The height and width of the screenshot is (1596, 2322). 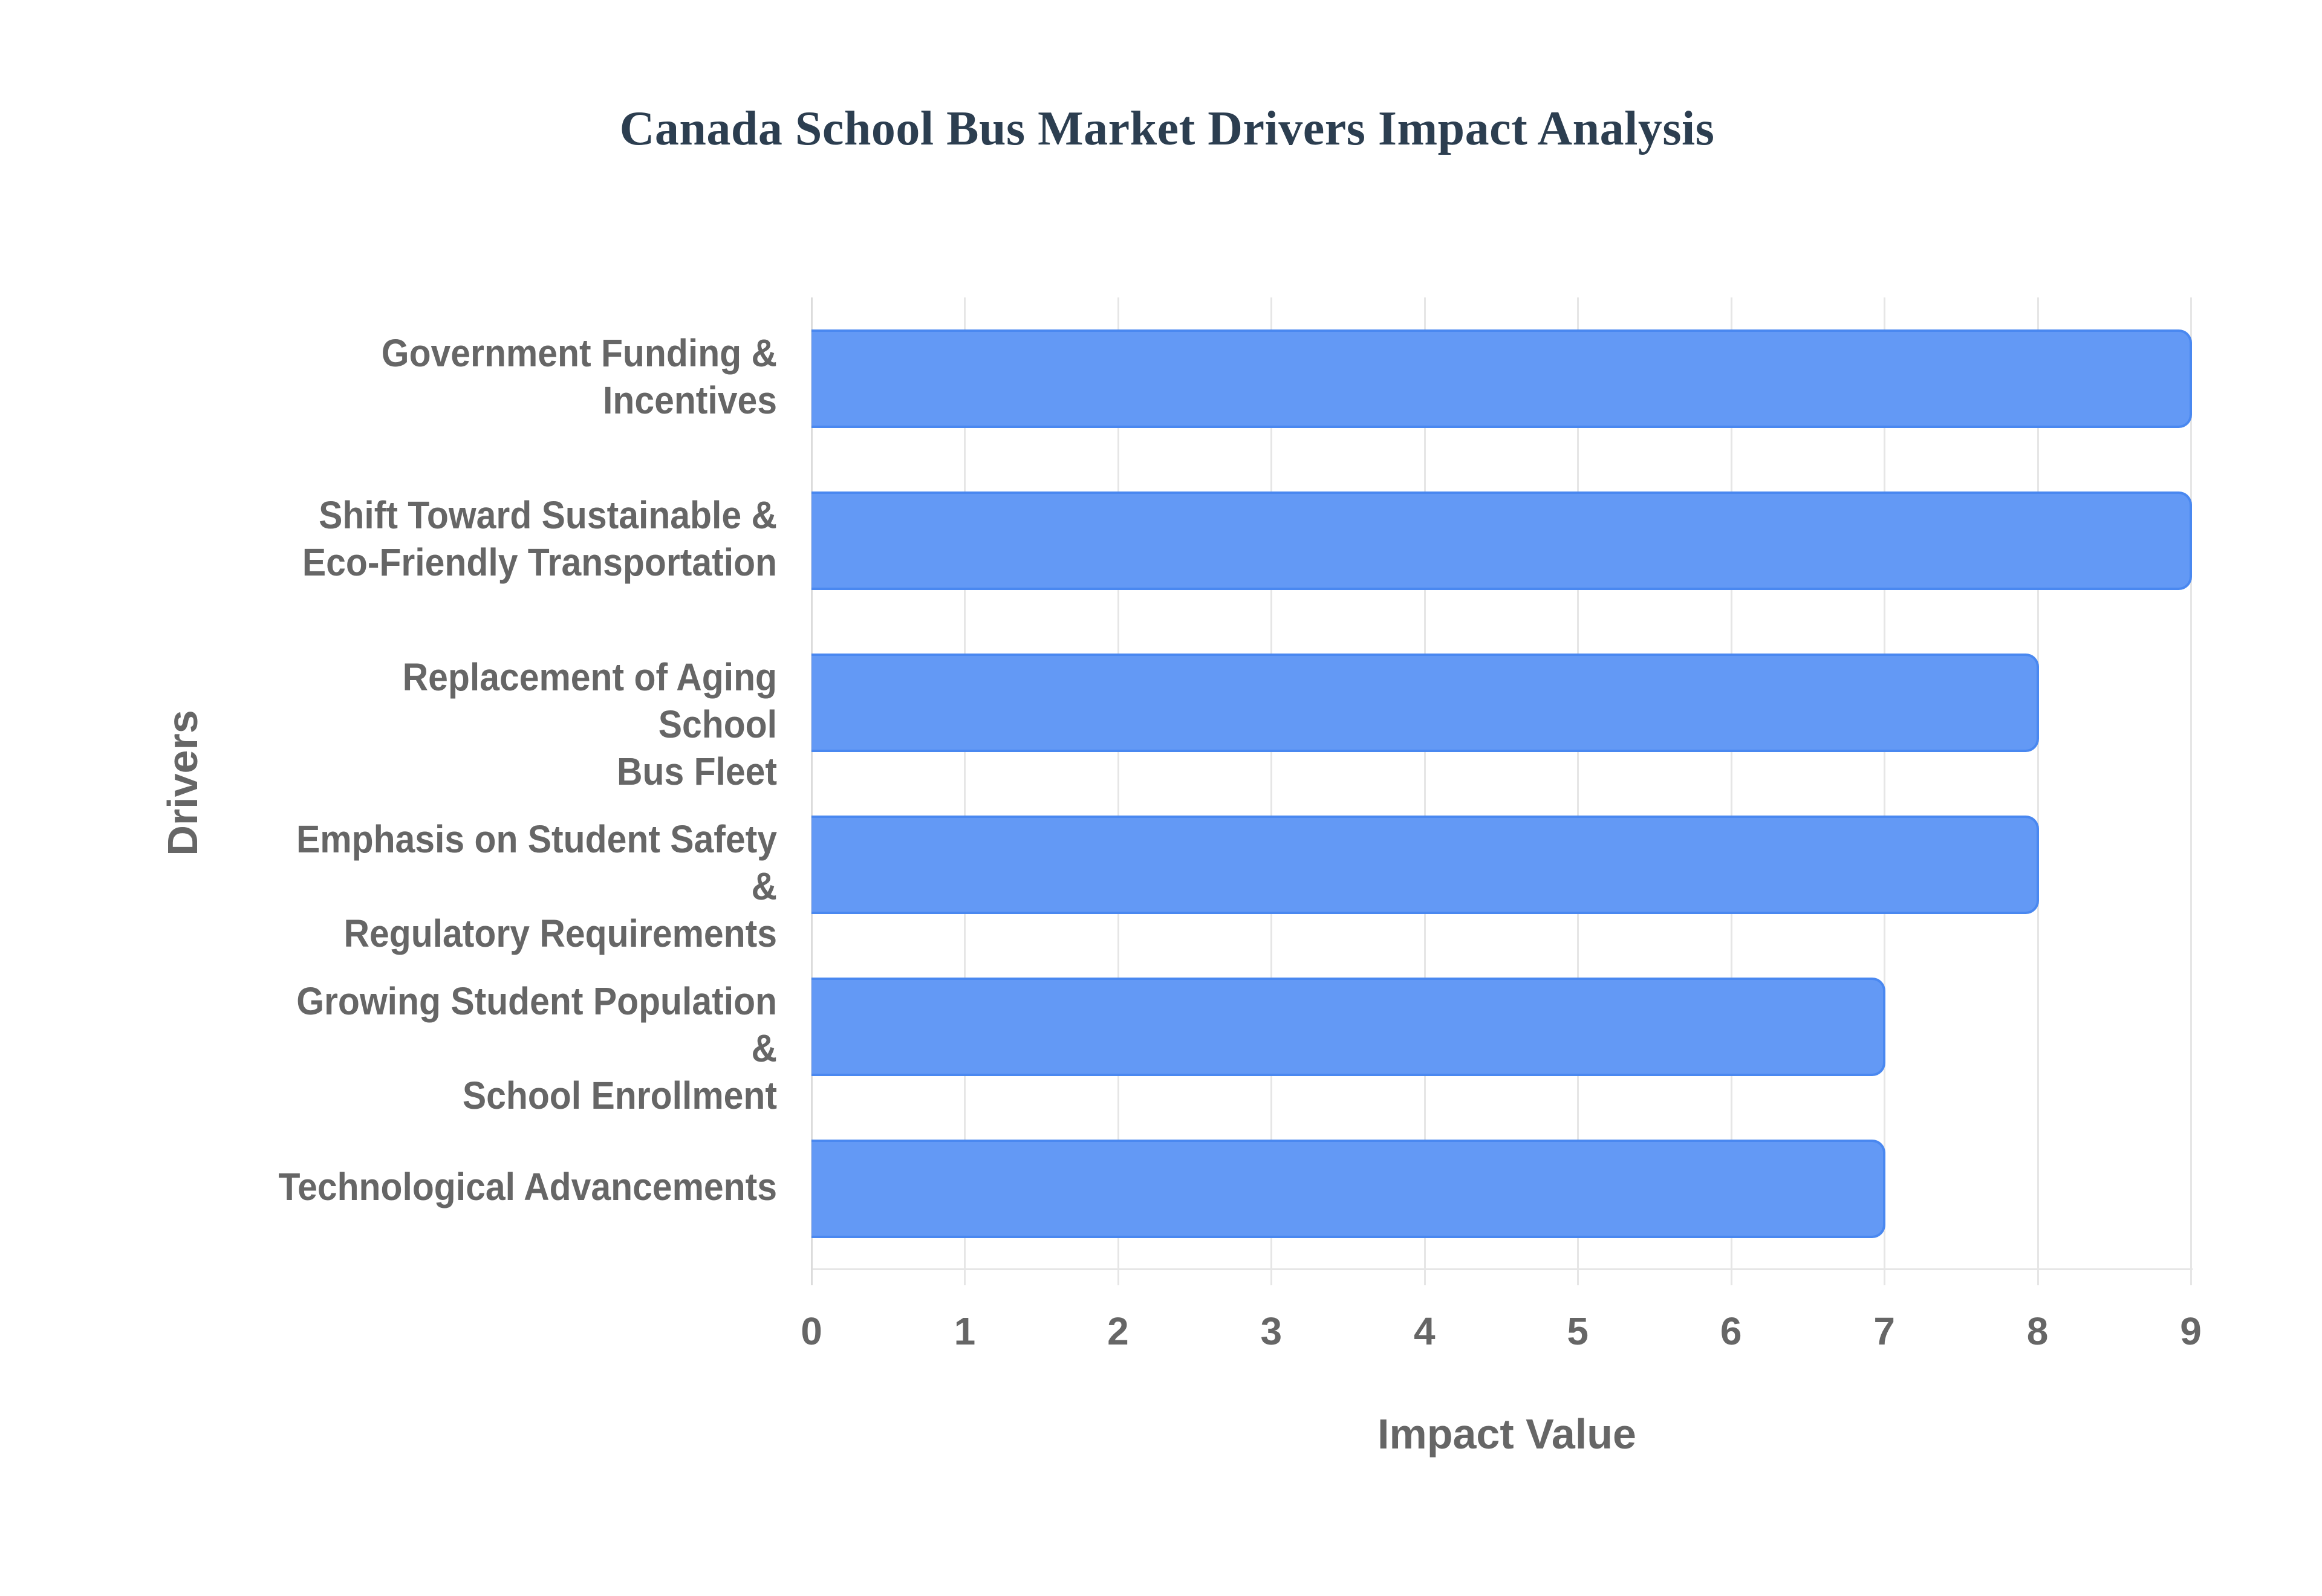 I want to click on x-tick-label: 8, so click(x=2037, y=1331).